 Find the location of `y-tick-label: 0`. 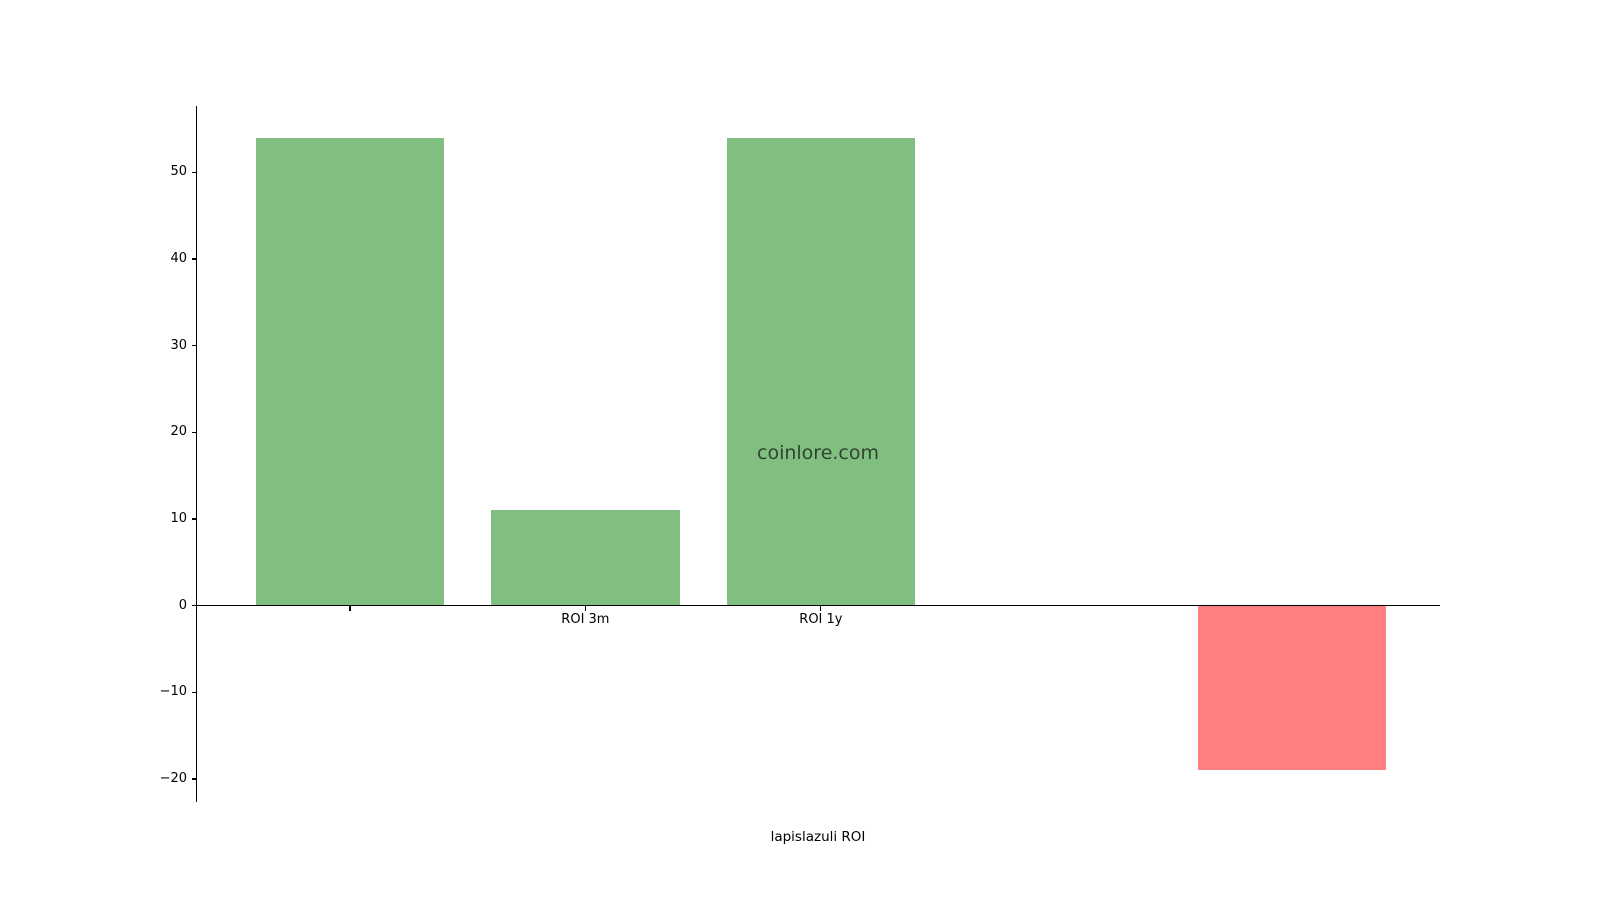

y-tick-label: 0 is located at coordinates (182, 605).